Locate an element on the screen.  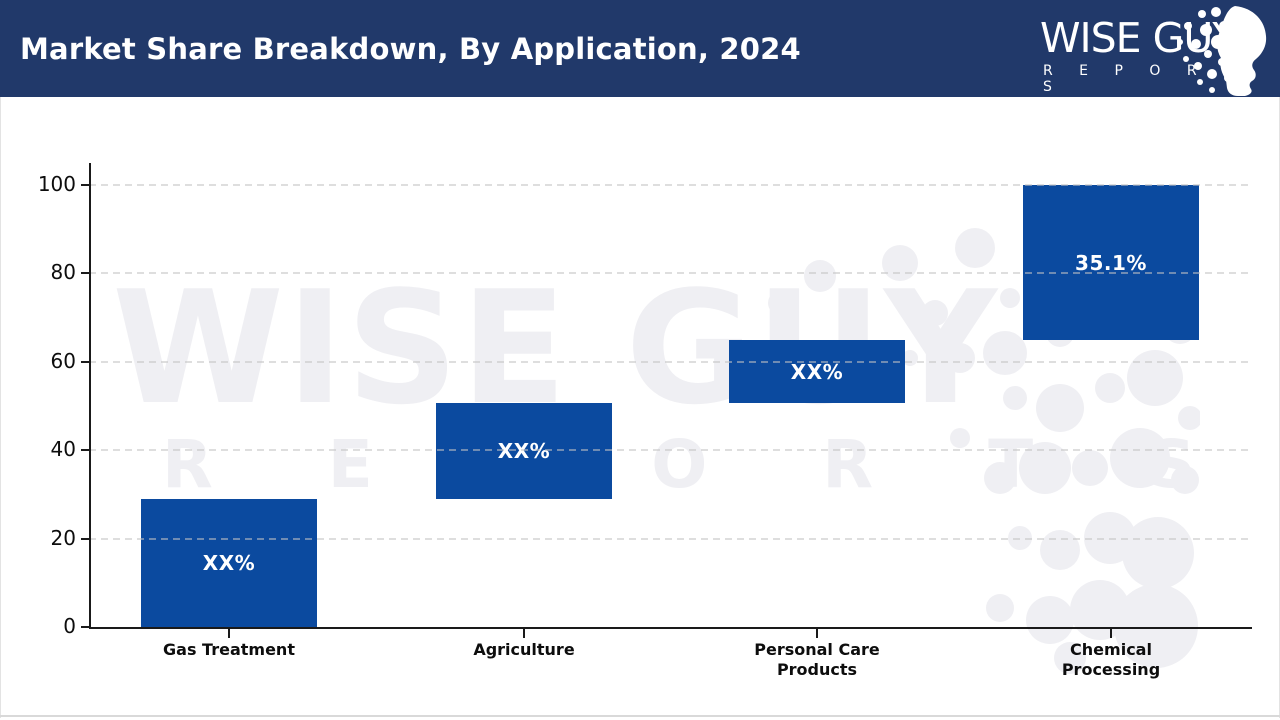
x-axis-category-label: Personal Care Products is located at coordinates (817, 659).